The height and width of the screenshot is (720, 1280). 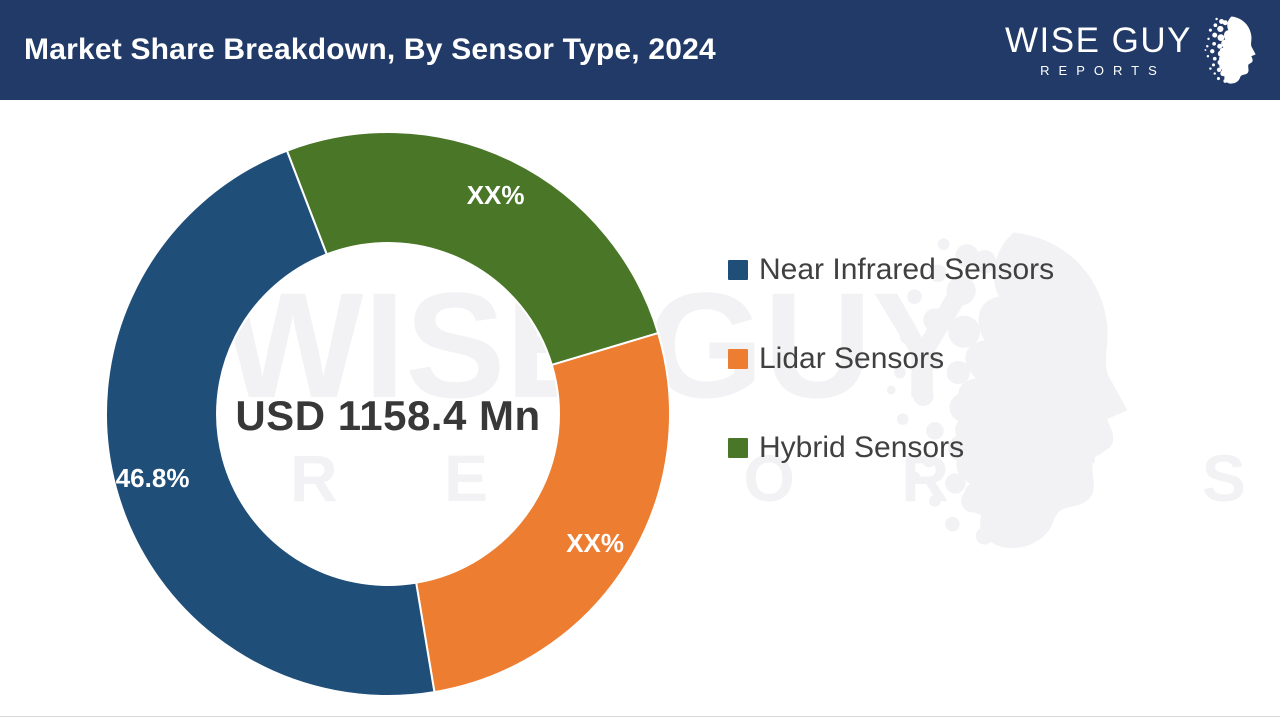 I want to click on legend-item-near-infrared-sensors: Near Infrared Sensors, so click(x=891, y=270).